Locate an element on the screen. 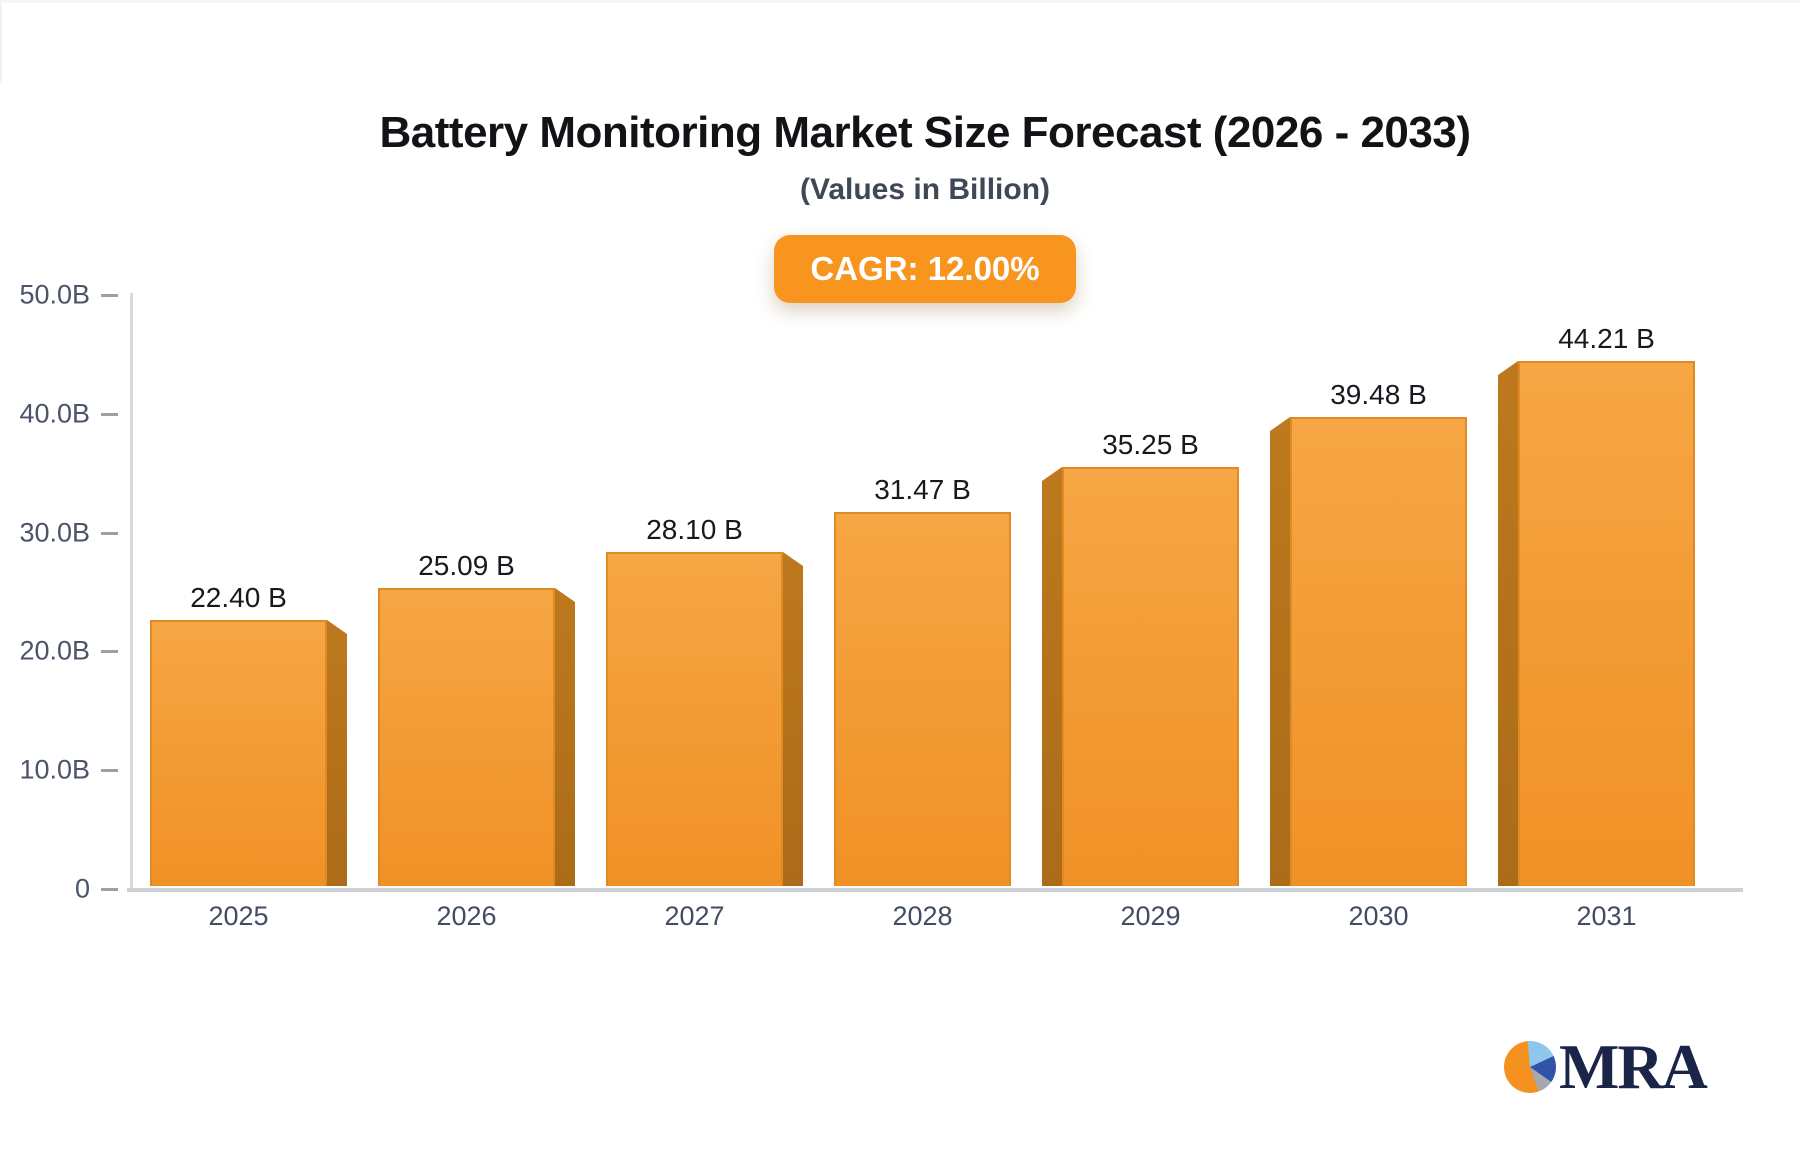 Image resolution: width=1800 pixels, height=1156 pixels. bar-value-label: 39.48 B is located at coordinates (1378, 394).